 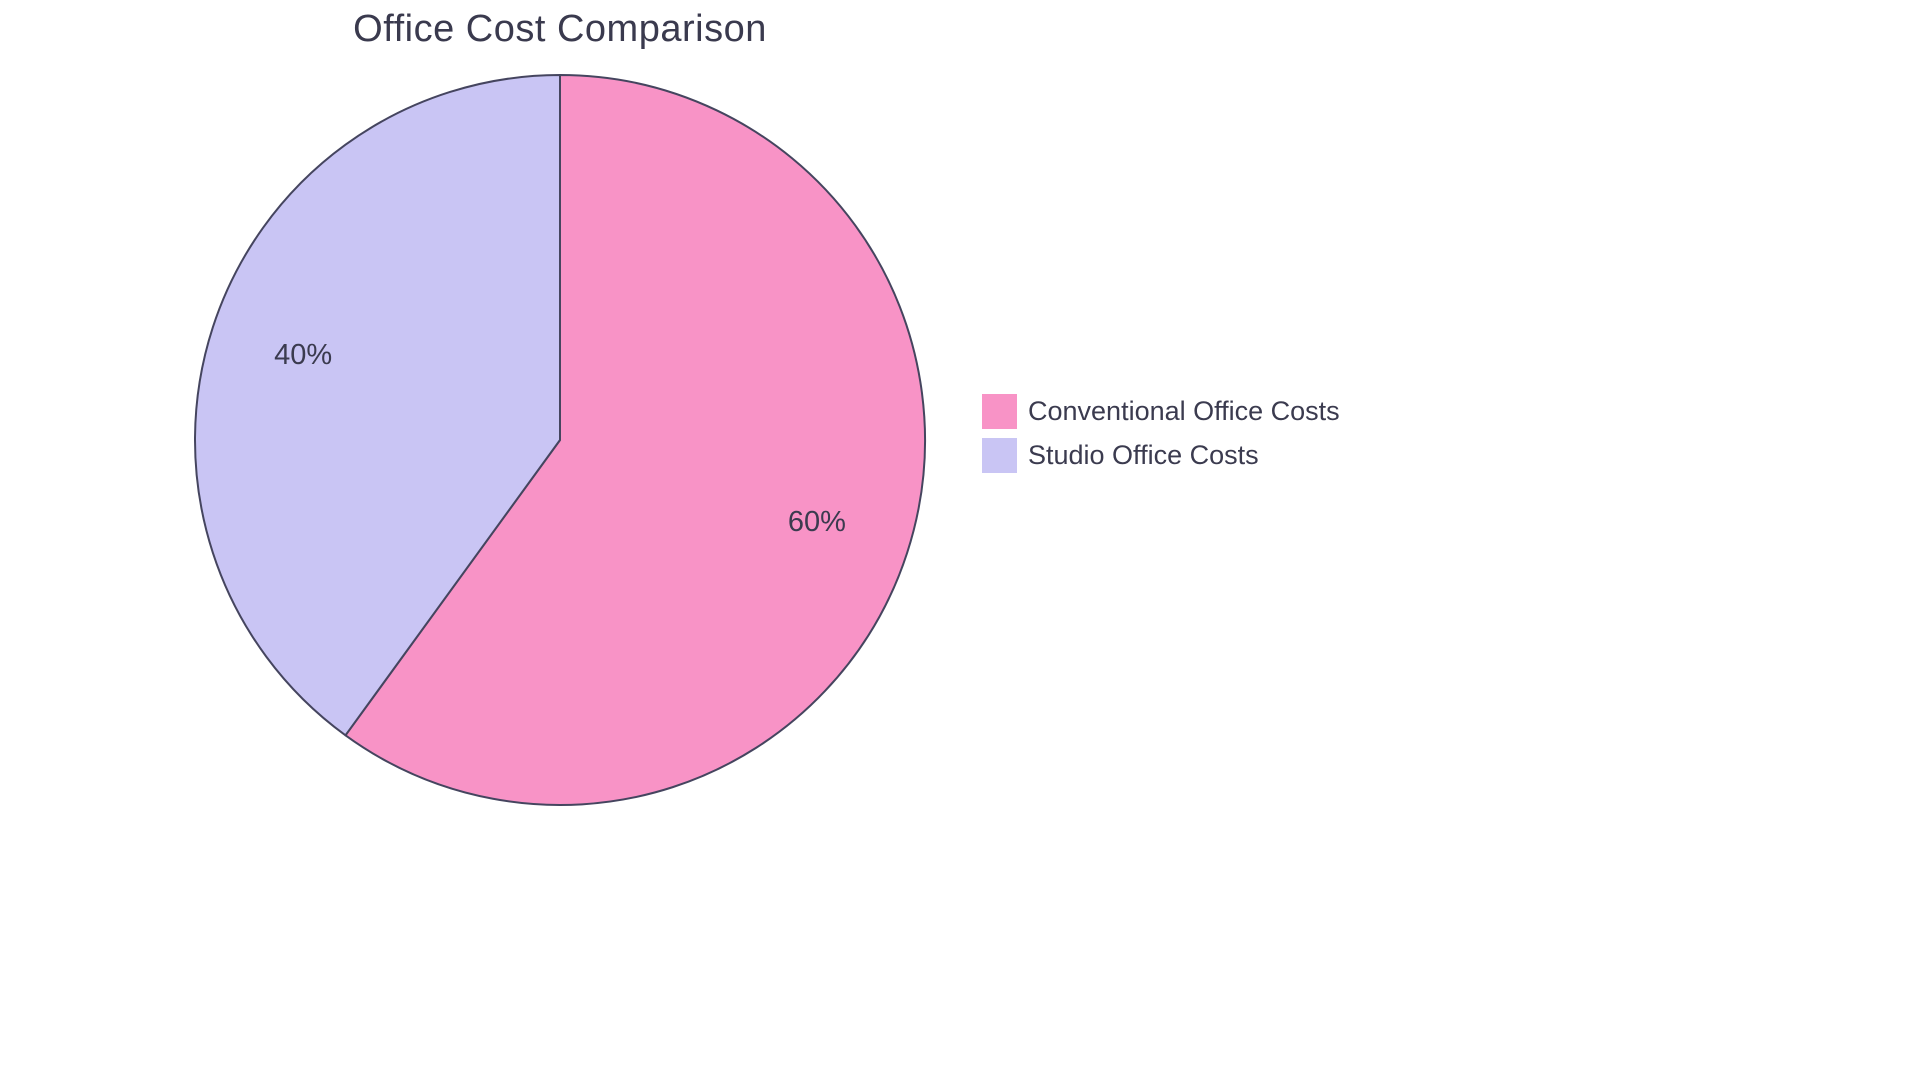 What do you see at coordinates (303, 355) in the screenshot?
I see `slice-percentage-label-studio-office-costs: 40%` at bounding box center [303, 355].